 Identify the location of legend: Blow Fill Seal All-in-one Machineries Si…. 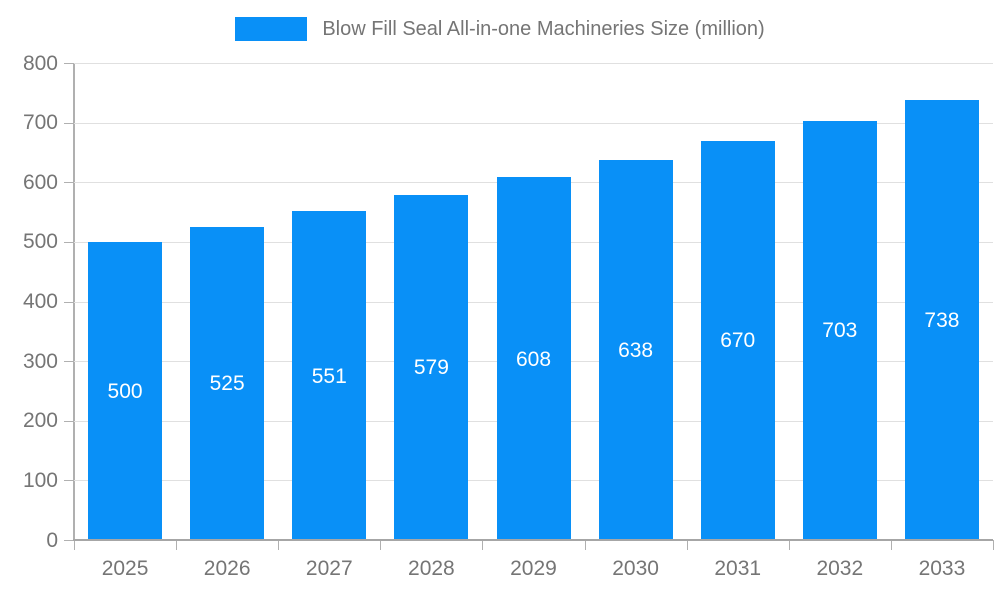
(500, 29).